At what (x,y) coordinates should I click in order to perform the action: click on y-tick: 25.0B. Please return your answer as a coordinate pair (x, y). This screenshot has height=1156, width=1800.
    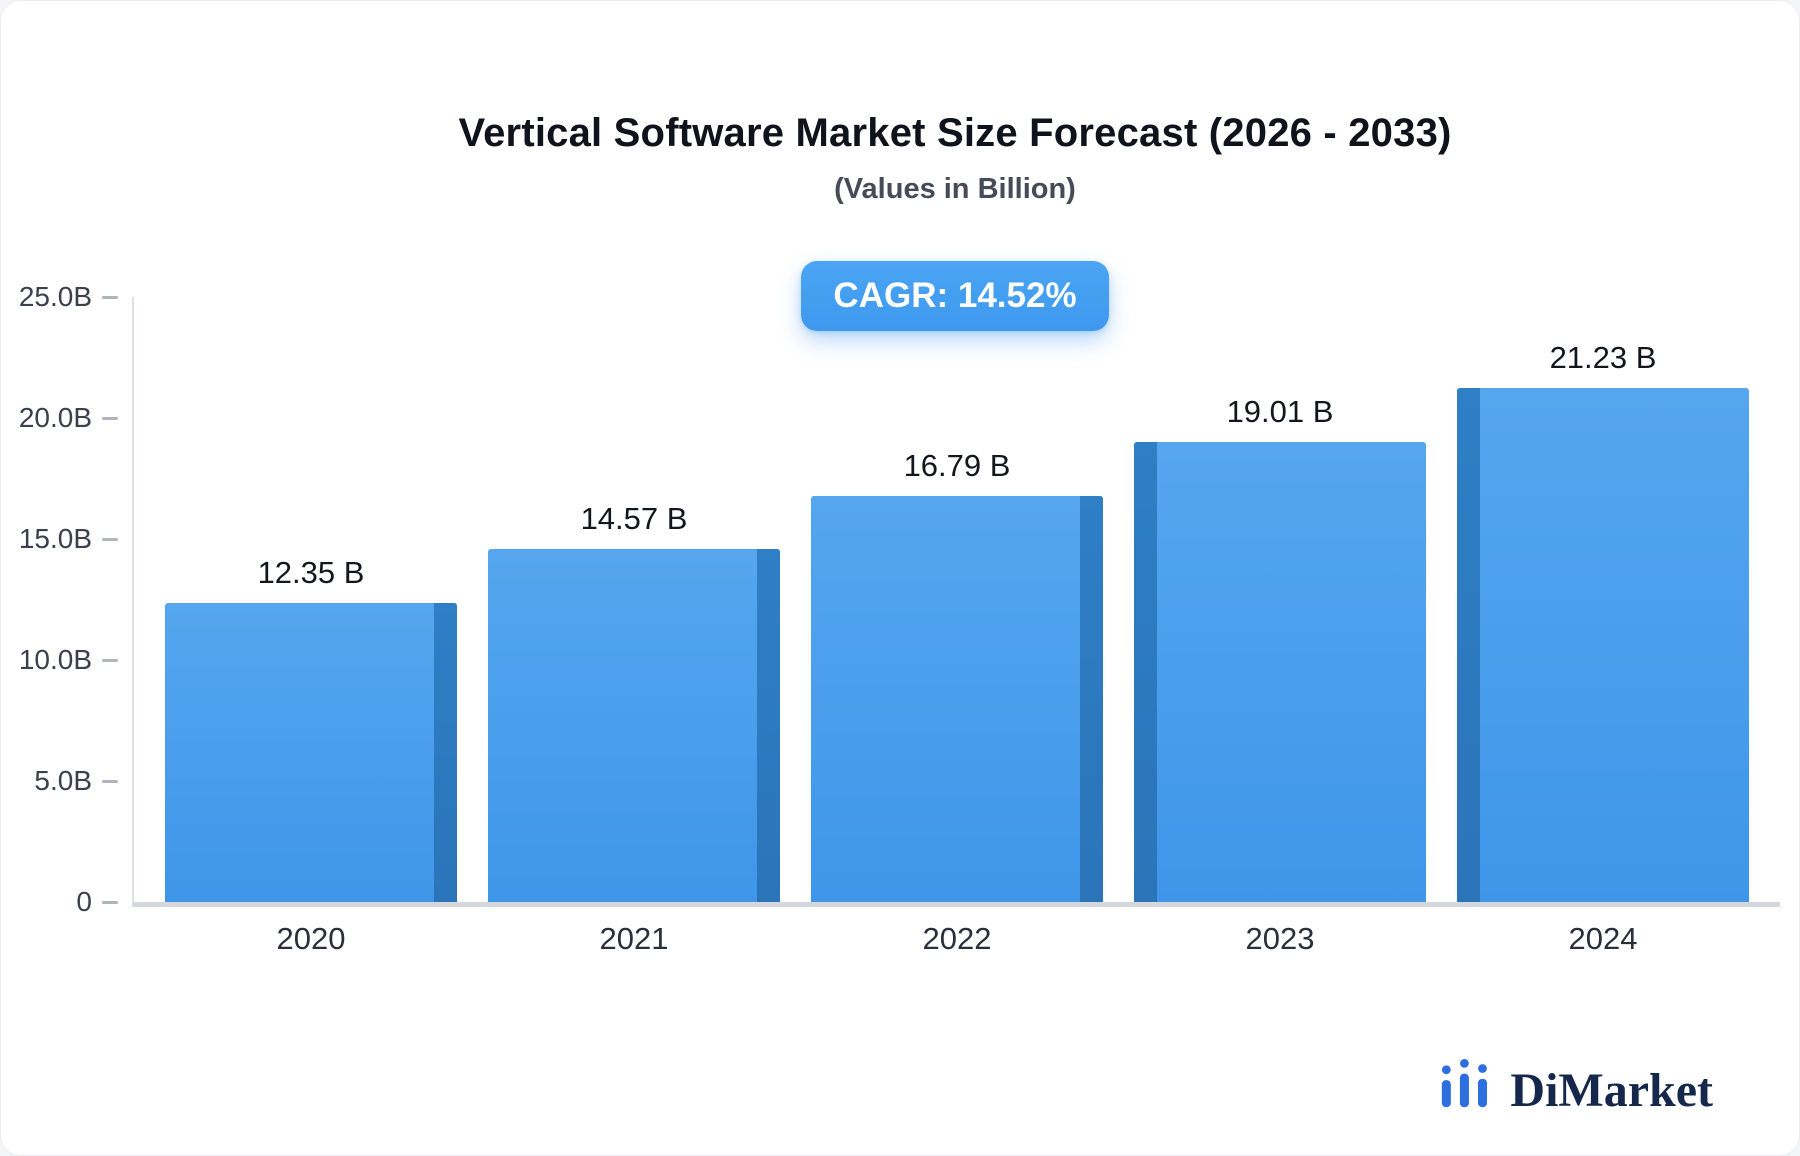
    Looking at the image, I should click on (68, 297).